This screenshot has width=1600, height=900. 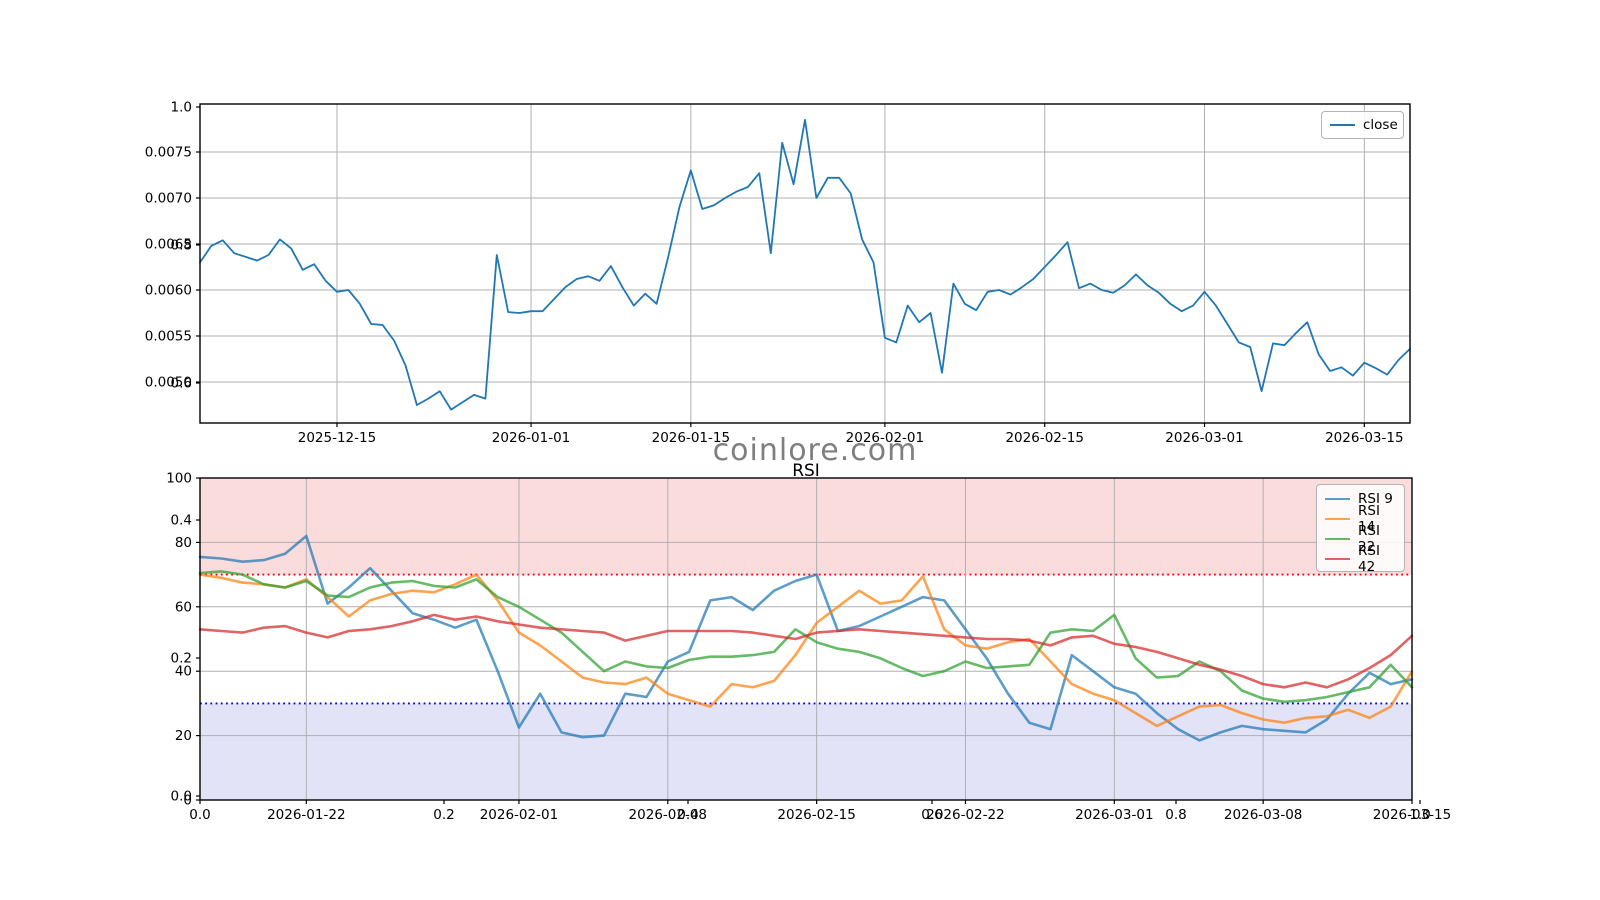 What do you see at coordinates (1337, 499) in the screenshot?
I see `rsi9-line-sample-icon` at bounding box center [1337, 499].